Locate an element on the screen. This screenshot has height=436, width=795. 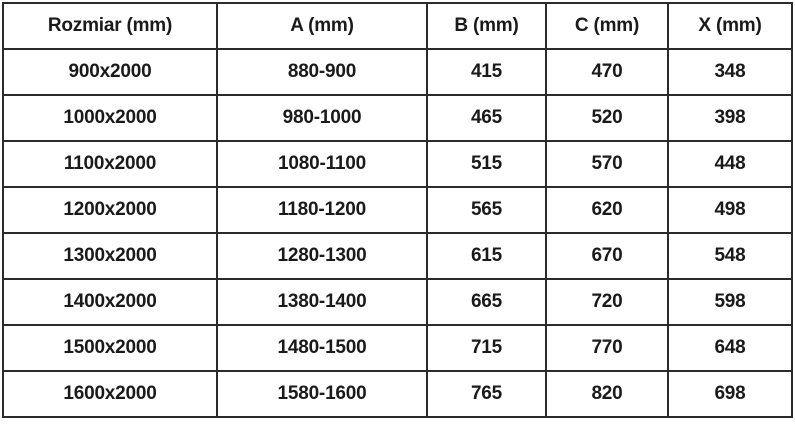
column-header-a: A (mm) is located at coordinates (322, 26).